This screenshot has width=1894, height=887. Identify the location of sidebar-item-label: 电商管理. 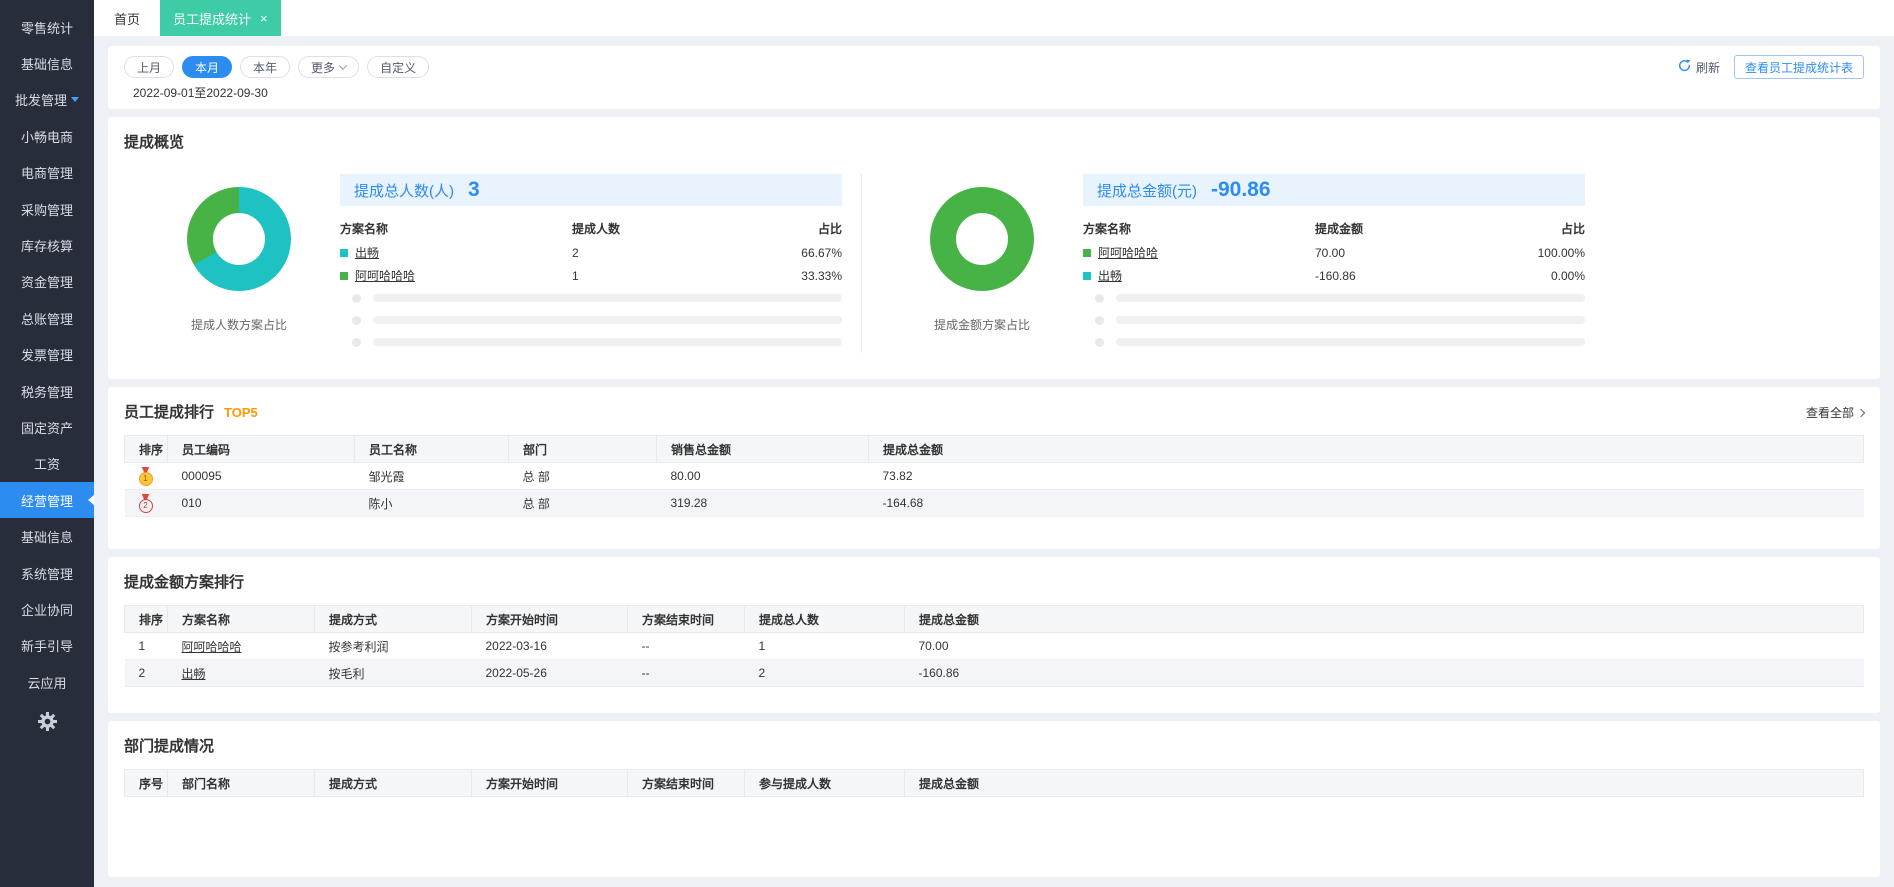
(46, 174).